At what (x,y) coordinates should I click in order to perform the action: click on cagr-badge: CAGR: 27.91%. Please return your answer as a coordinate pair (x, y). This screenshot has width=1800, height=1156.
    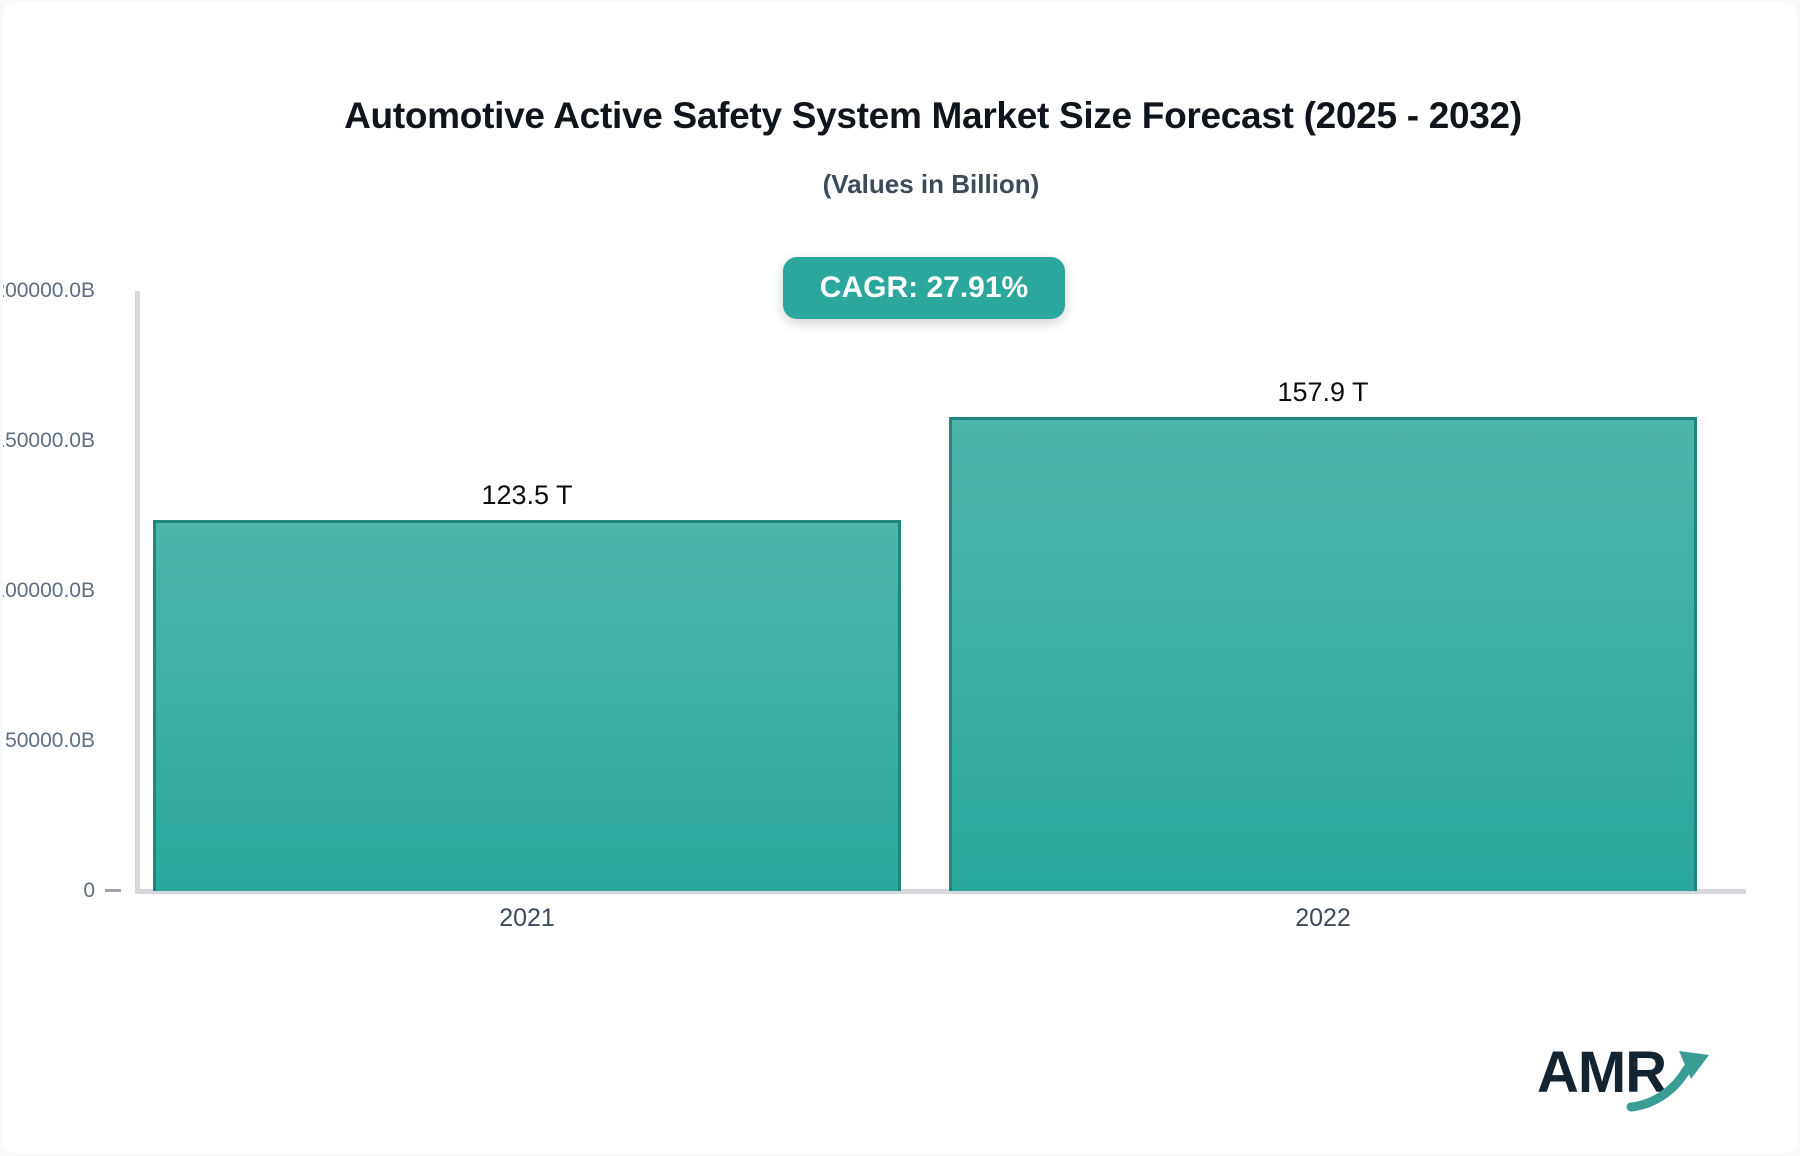
    Looking at the image, I should click on (924, 288).